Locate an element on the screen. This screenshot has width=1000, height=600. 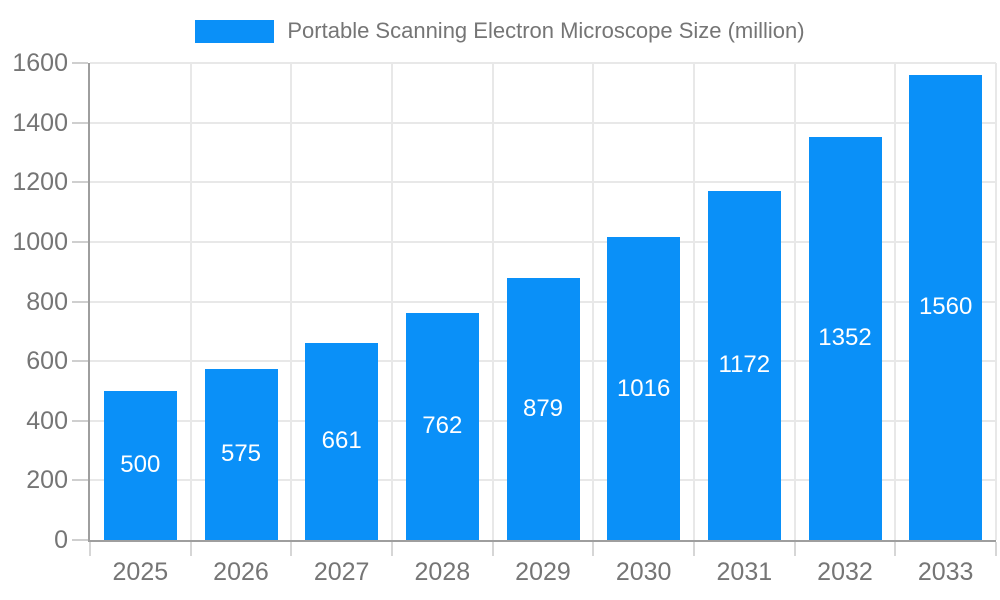
bar-value-label: 762 is located at coordinates (442, 426).